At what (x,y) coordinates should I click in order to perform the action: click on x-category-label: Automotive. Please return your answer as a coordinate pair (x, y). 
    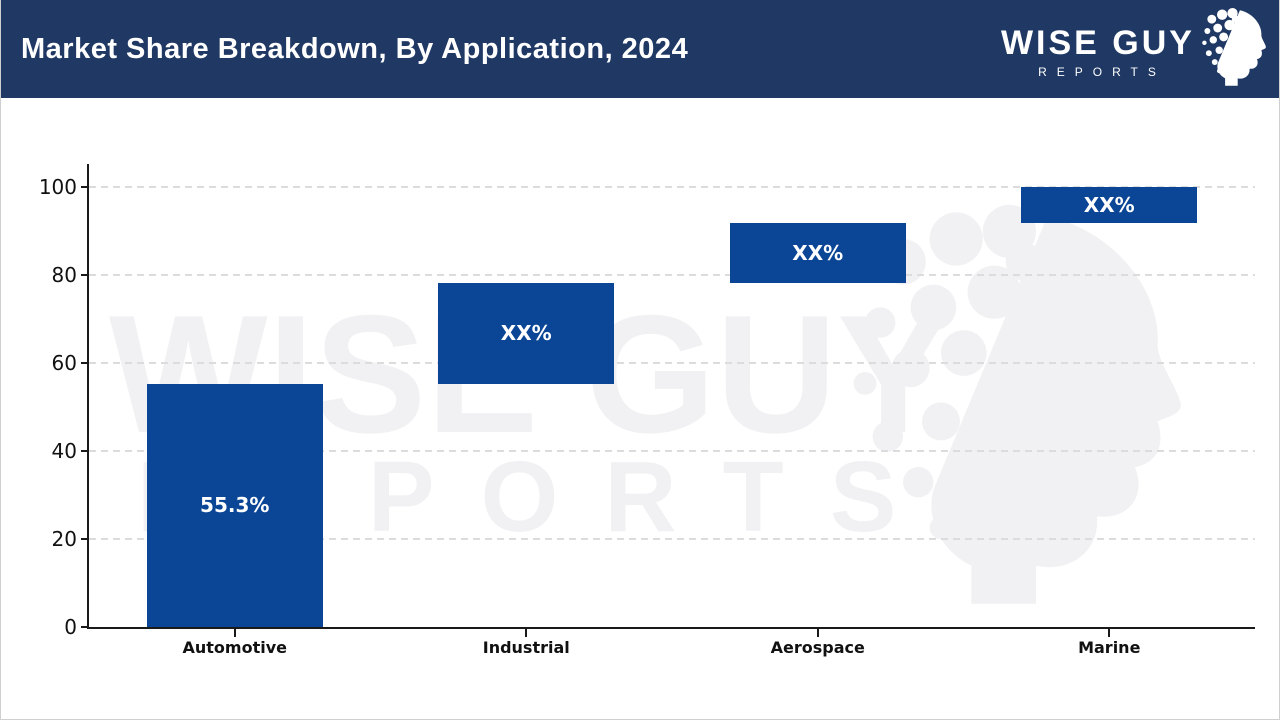
    Looking at the image, I should click on (235, 647).